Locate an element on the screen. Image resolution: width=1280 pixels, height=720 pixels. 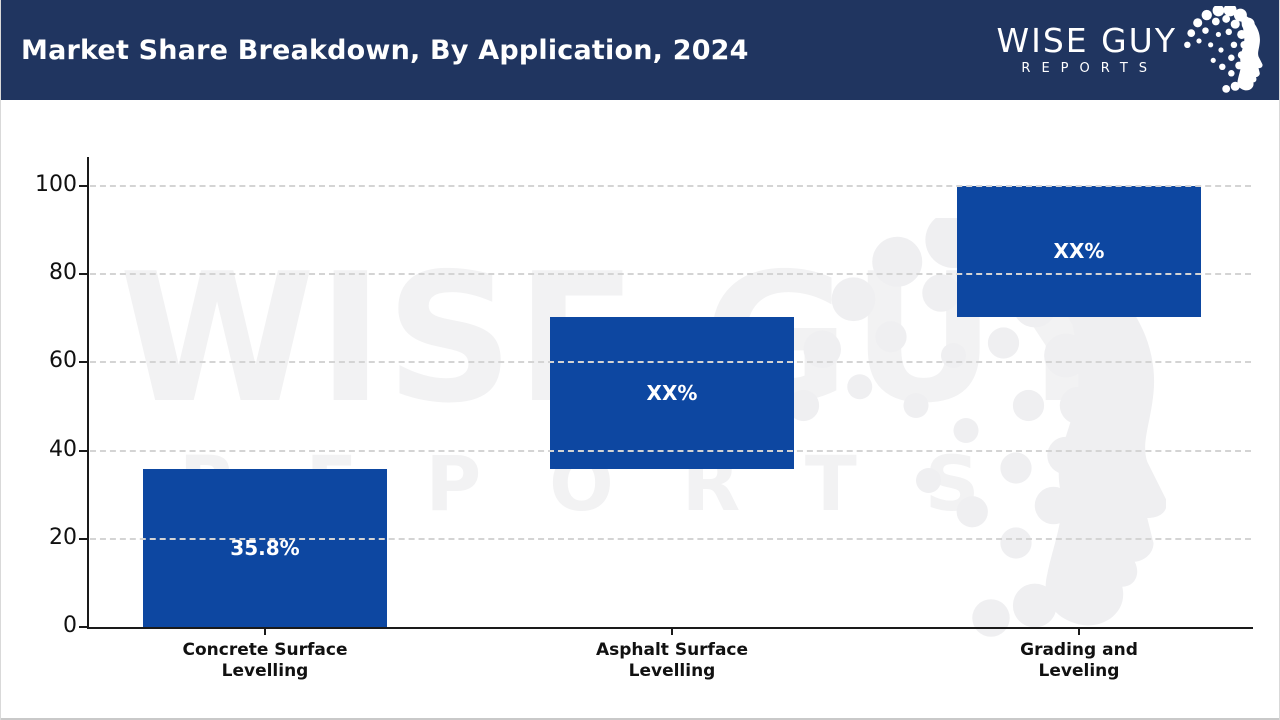
x-category-label-2: Asphalt Surface Levelling is located at coordinates (672, 661).